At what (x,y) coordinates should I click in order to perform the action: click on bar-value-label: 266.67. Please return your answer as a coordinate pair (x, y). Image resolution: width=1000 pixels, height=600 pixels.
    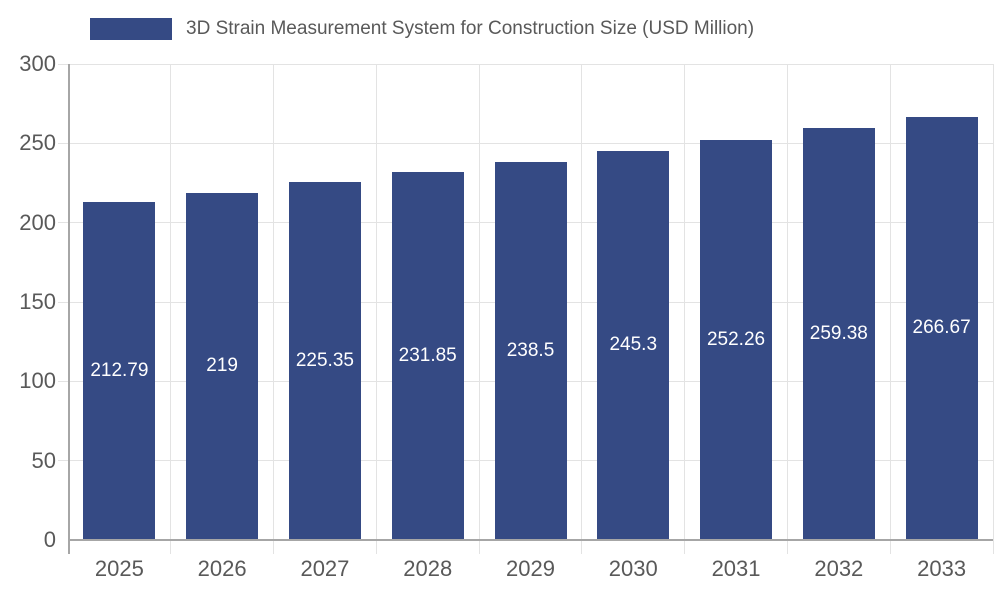
    Looking at the image, I should click on (941, 328).